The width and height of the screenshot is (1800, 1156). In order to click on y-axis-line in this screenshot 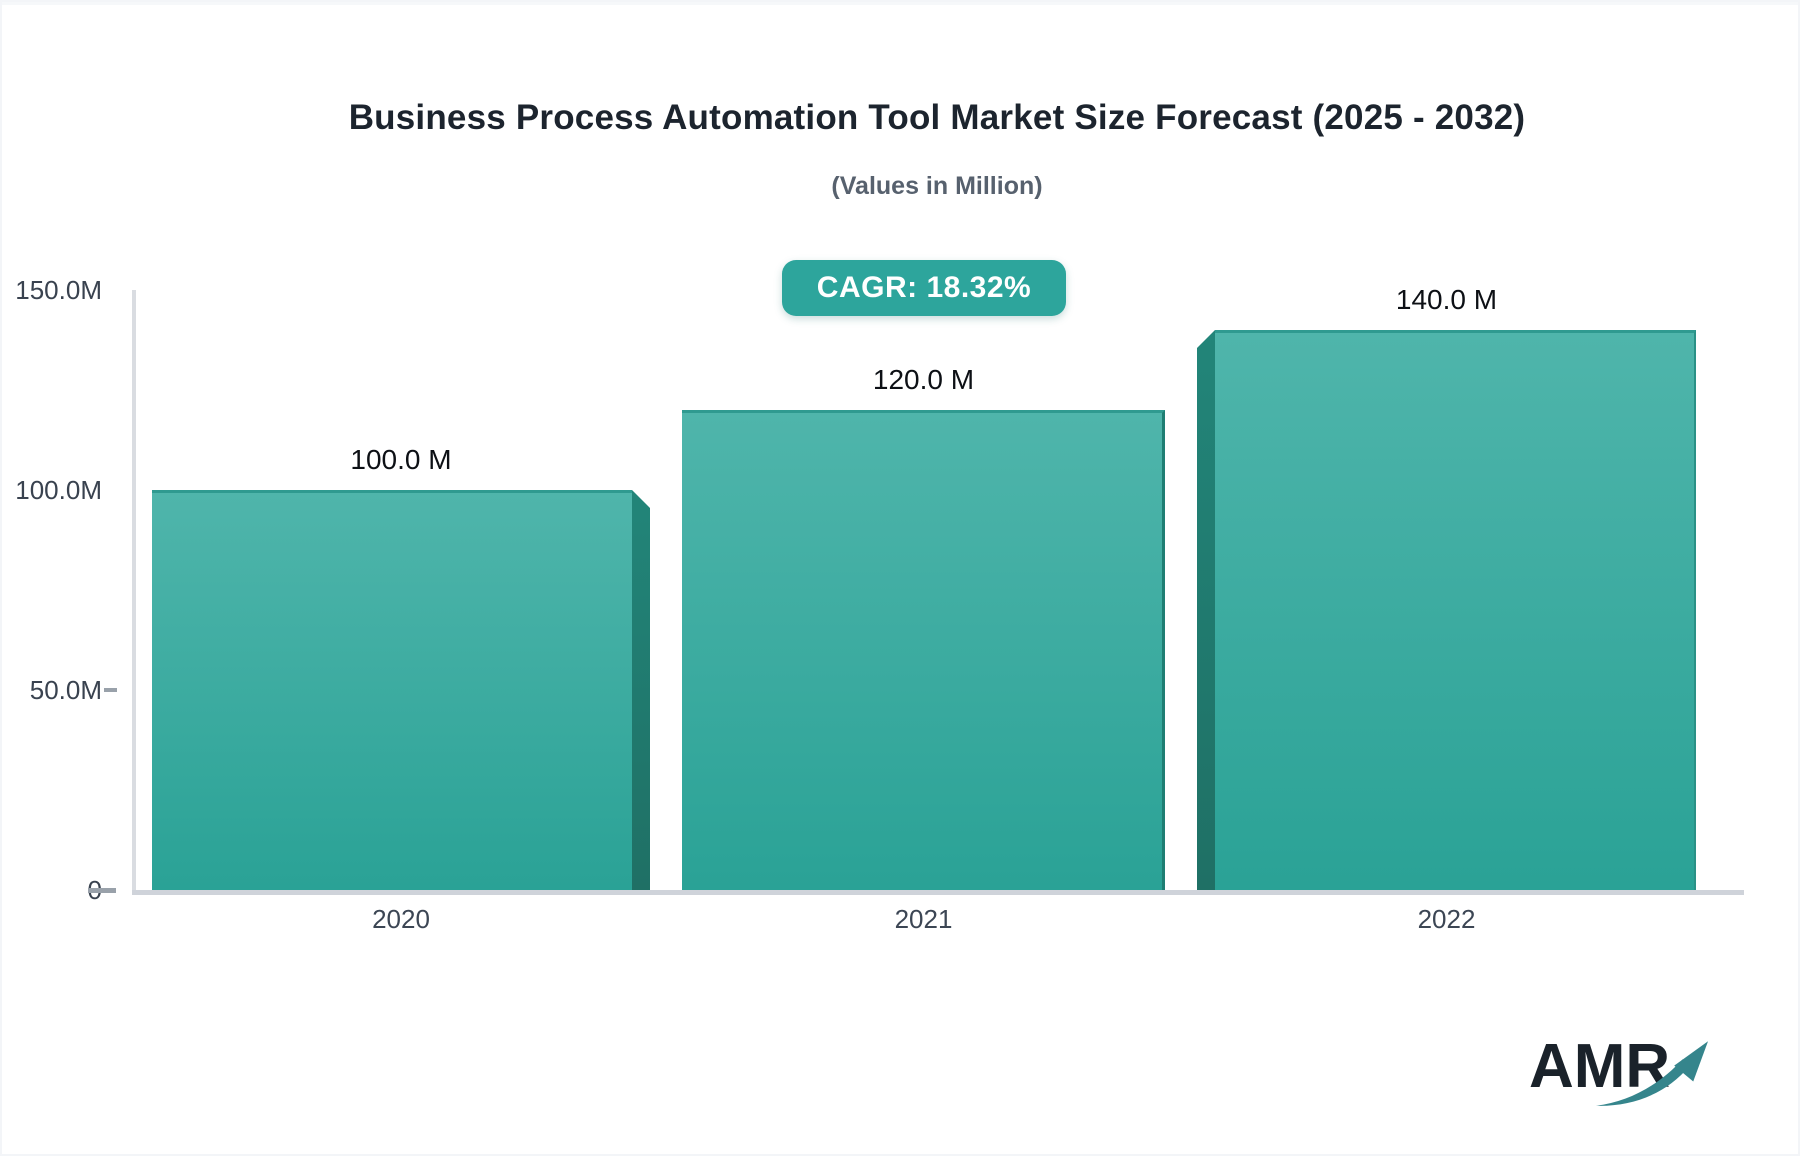, I will do `click(134, 592)`.